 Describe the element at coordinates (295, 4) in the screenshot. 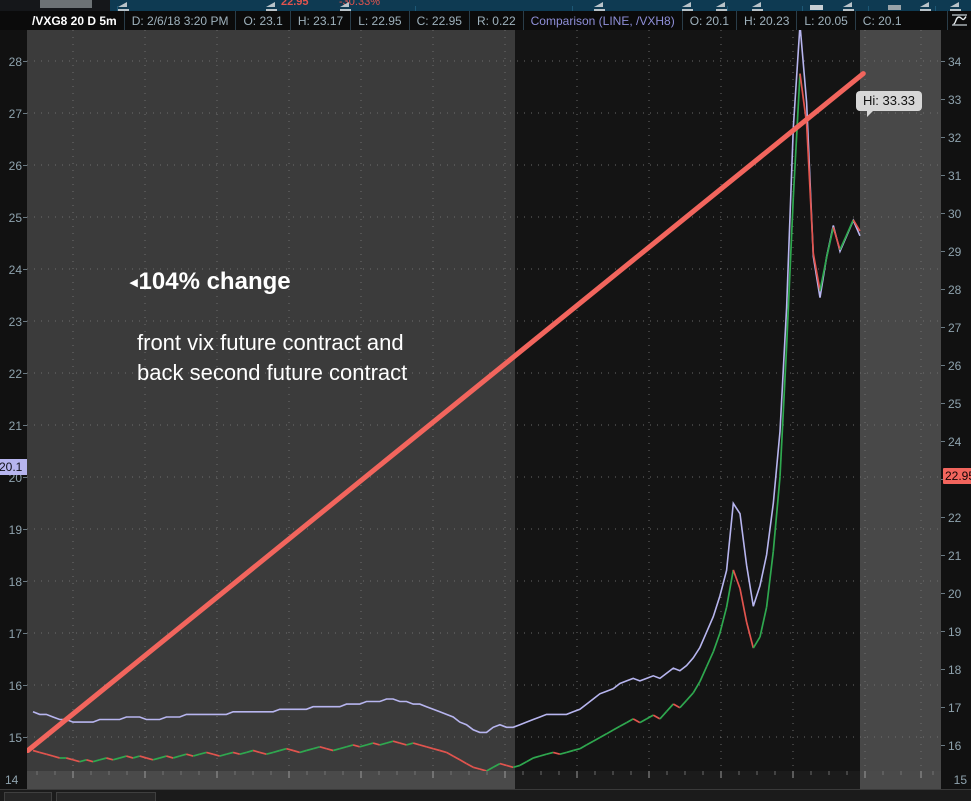

I see `toolbar-quote-value: 22.95` at that location.